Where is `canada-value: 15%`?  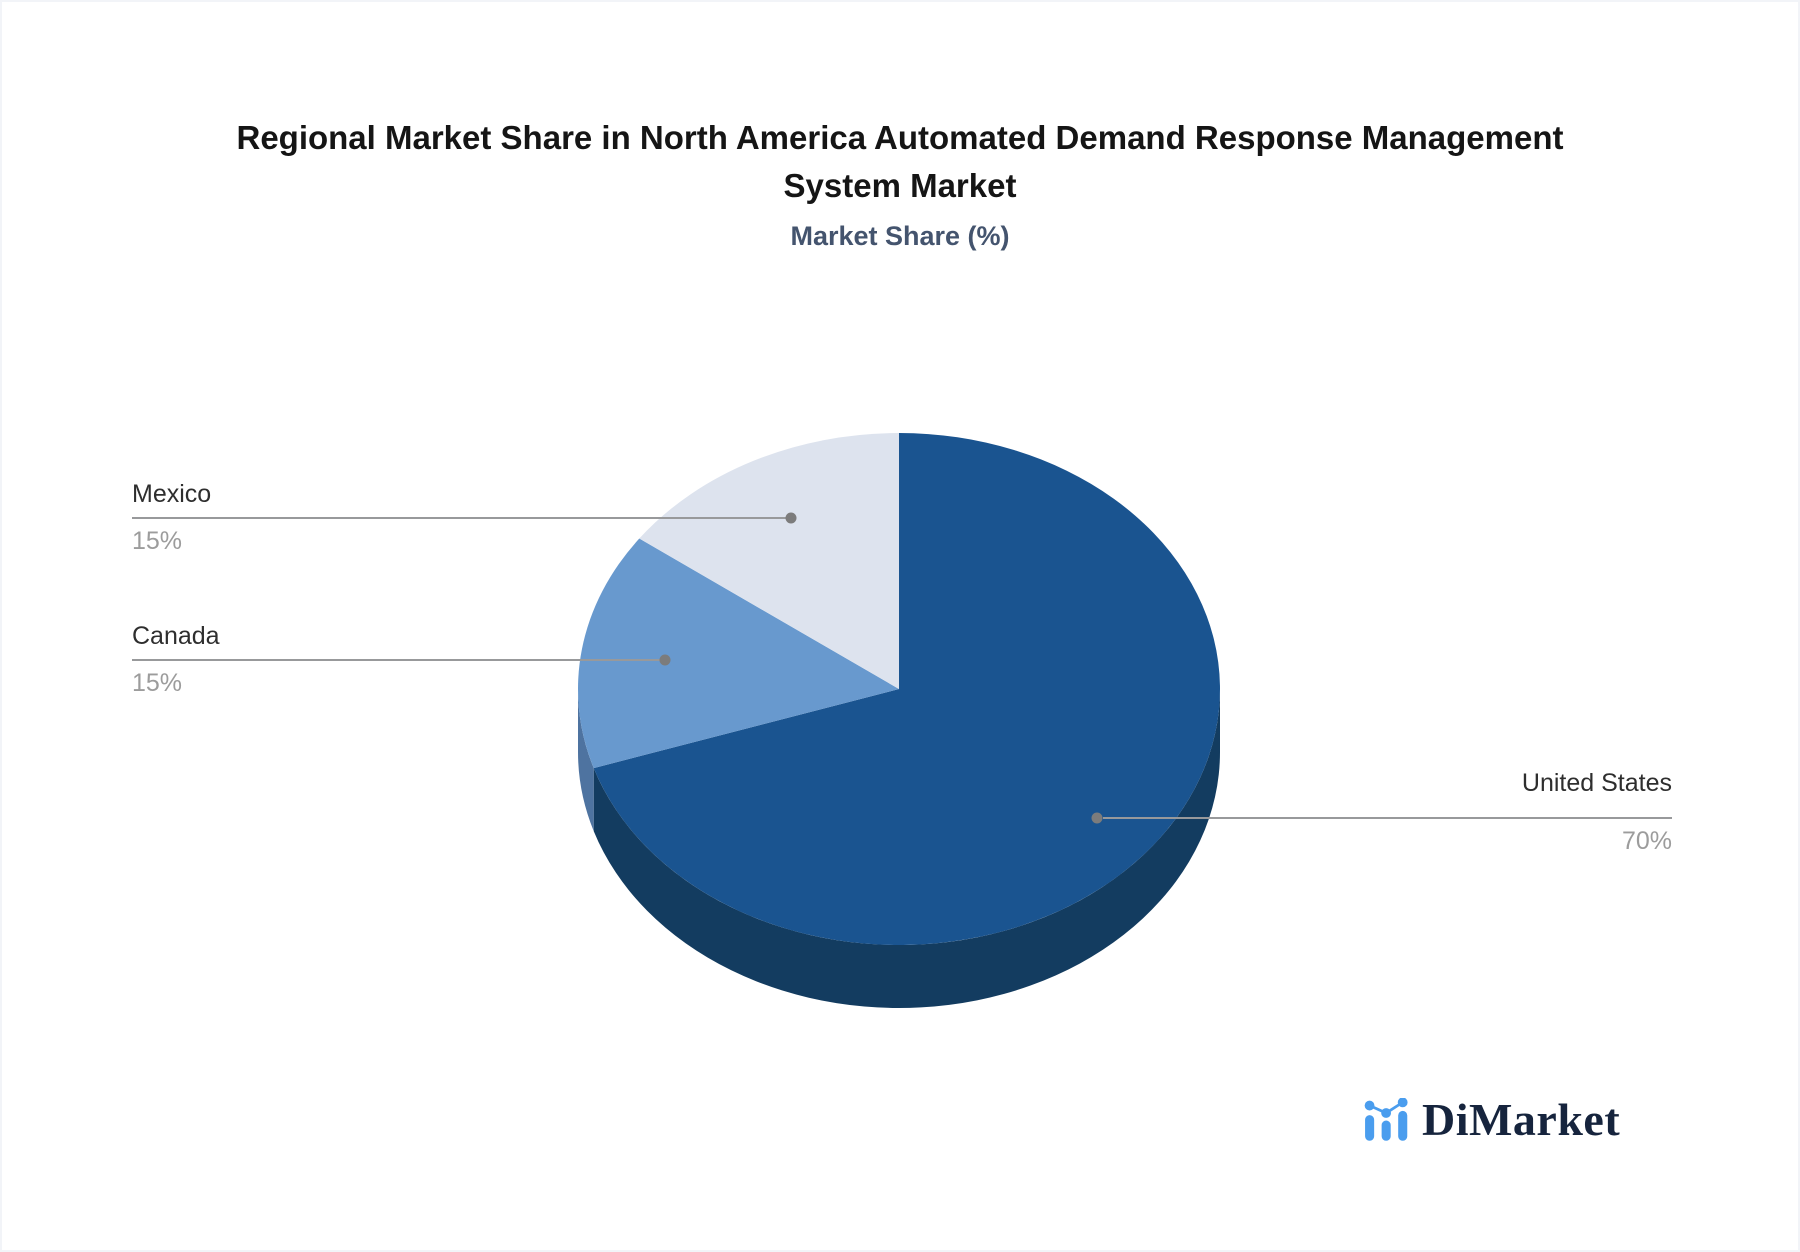 canada-value: 15% is located at coordinates (157, 683).